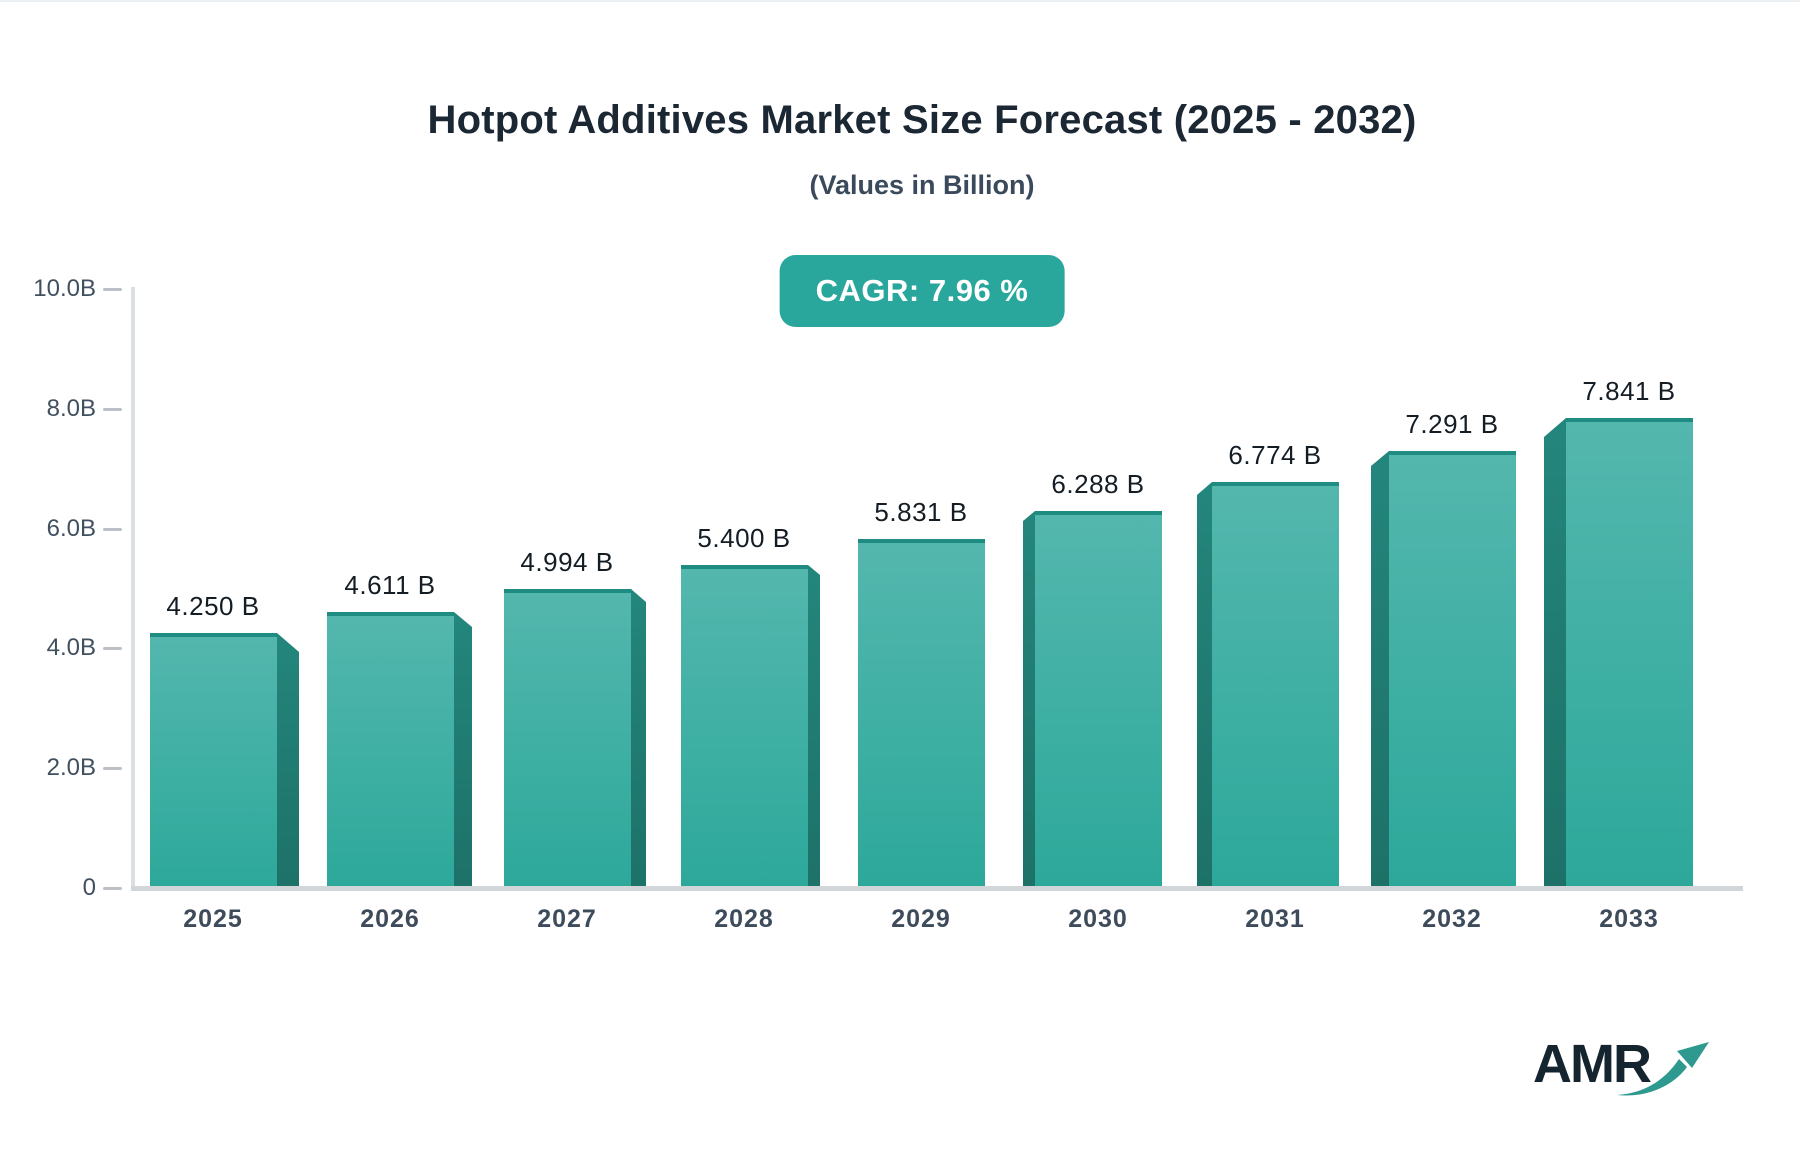 Image resolution: width=1800 pixels, height=1158 pixels. Describe the element at coordinates (1592, 1064) in the screenshot. I see `amr-logo-text: AMR` at that location.